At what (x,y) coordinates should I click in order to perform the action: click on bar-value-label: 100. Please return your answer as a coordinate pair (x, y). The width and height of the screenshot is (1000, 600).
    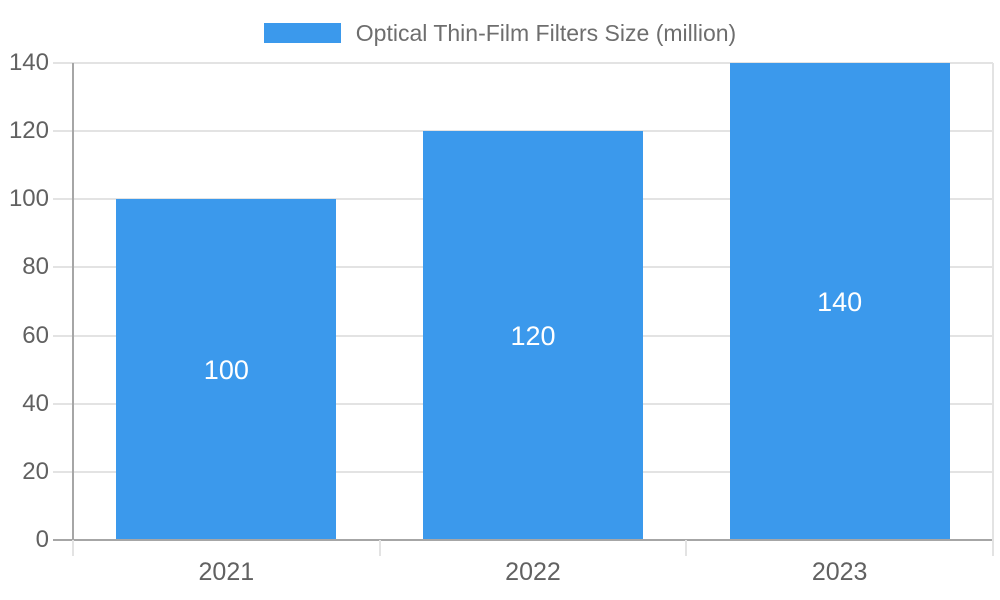
    Looking at the image, I should click on (226, 369).